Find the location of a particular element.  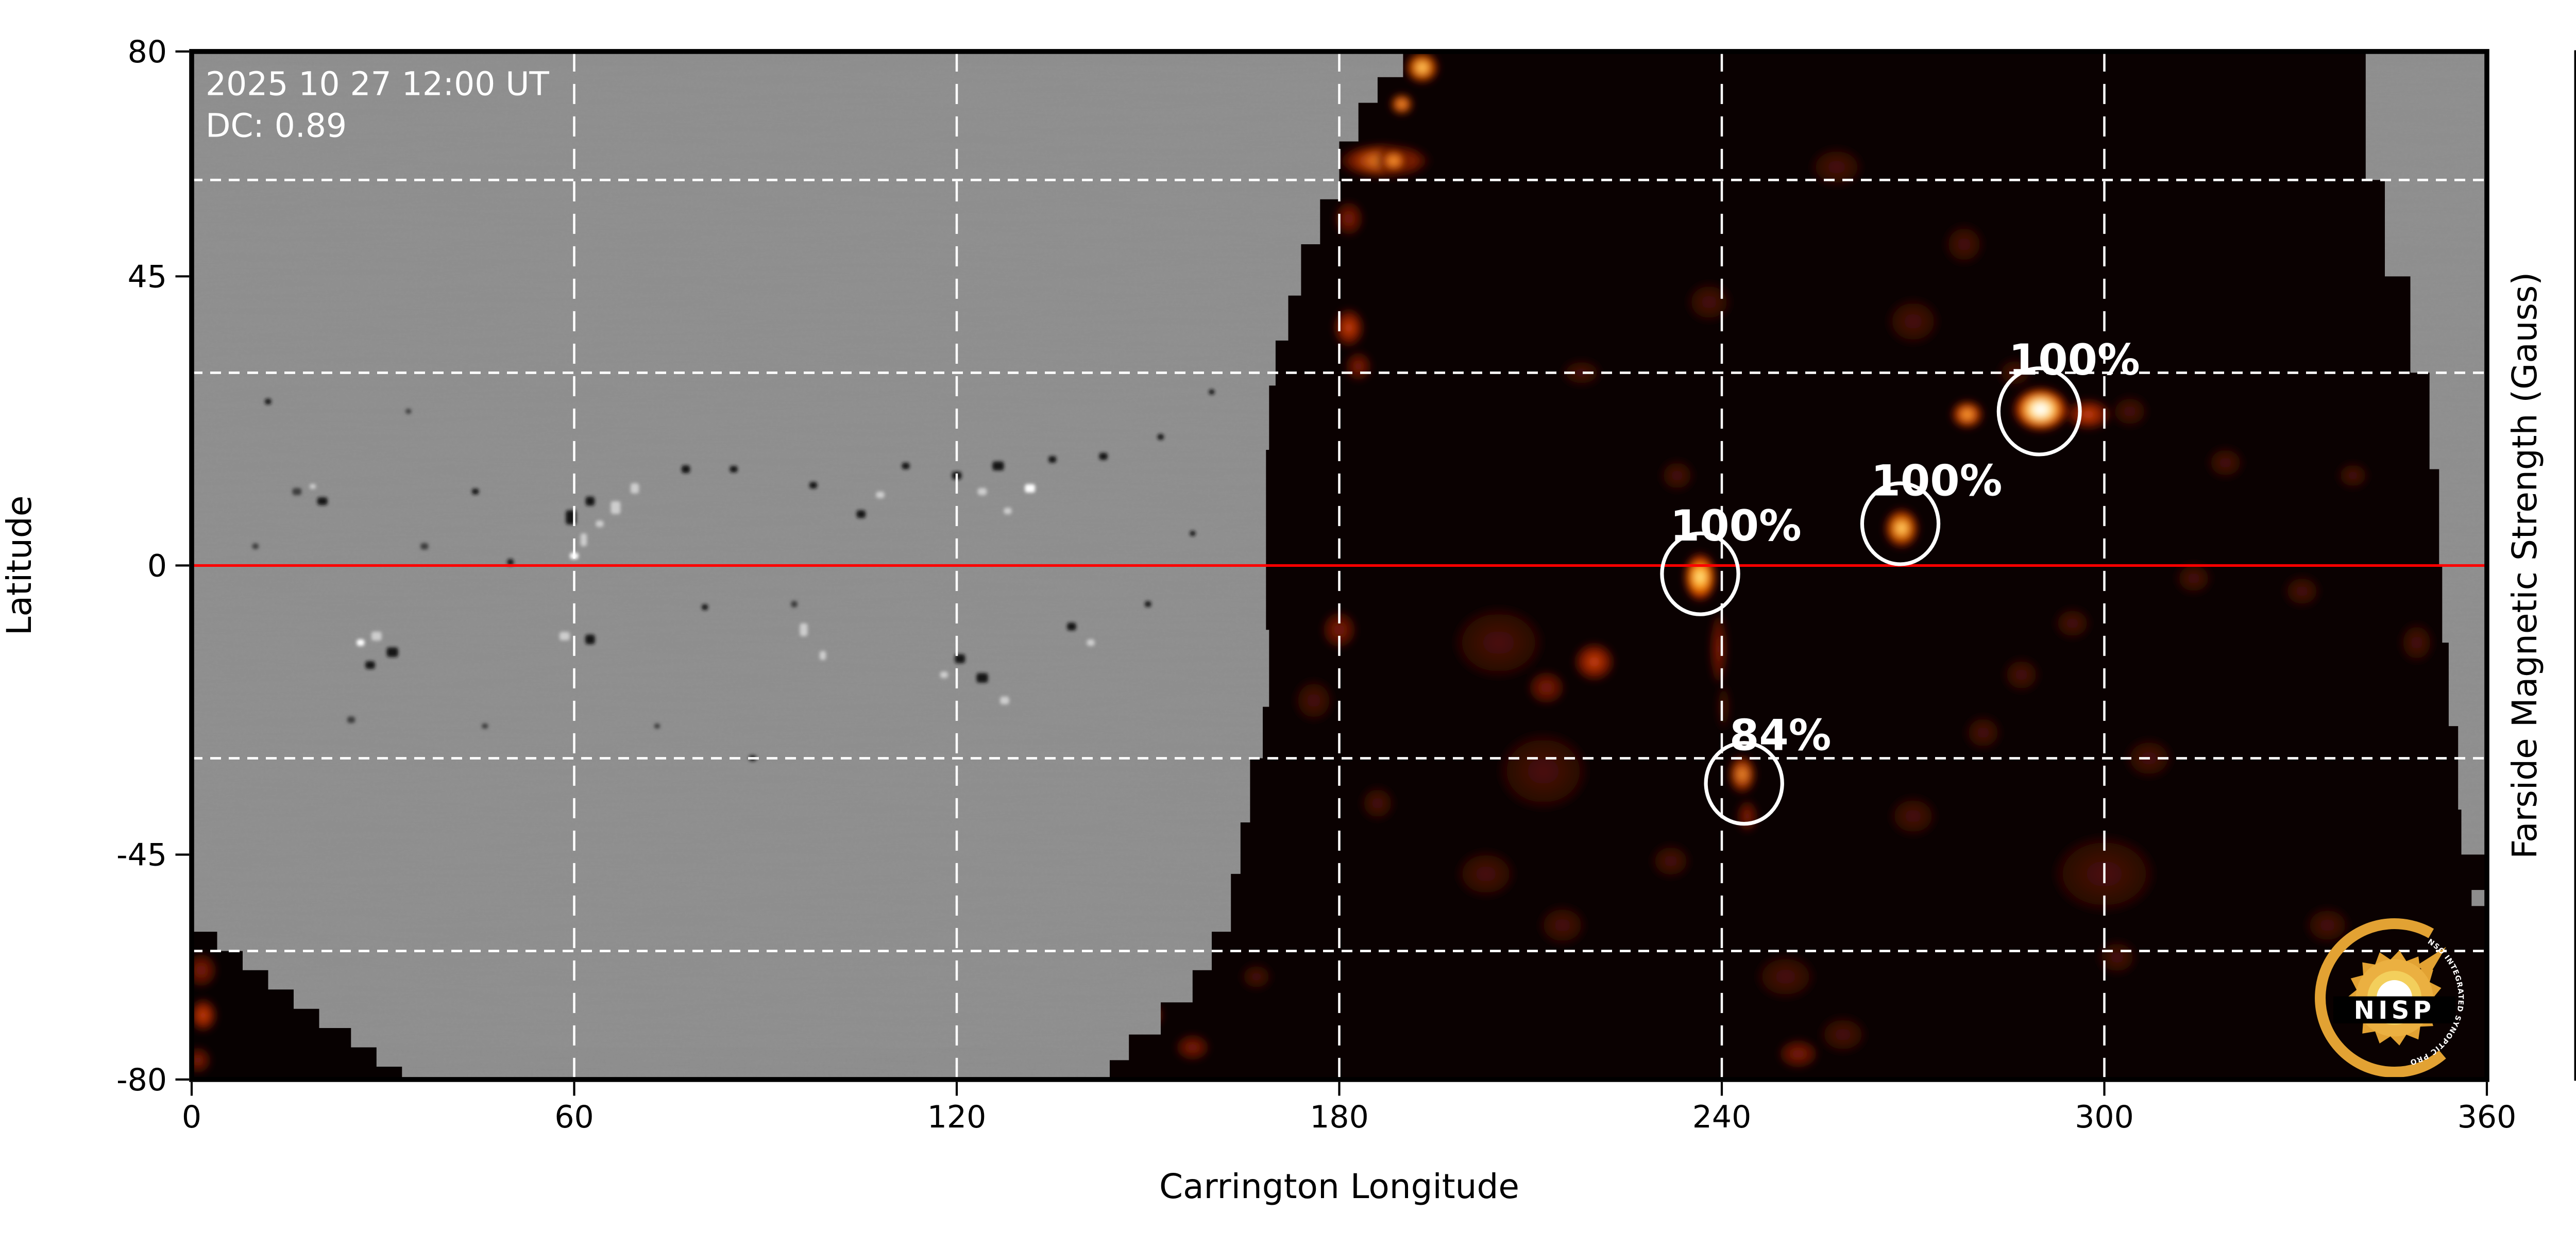

y-axis-label: Latitude is located at coordinates (19, 566).